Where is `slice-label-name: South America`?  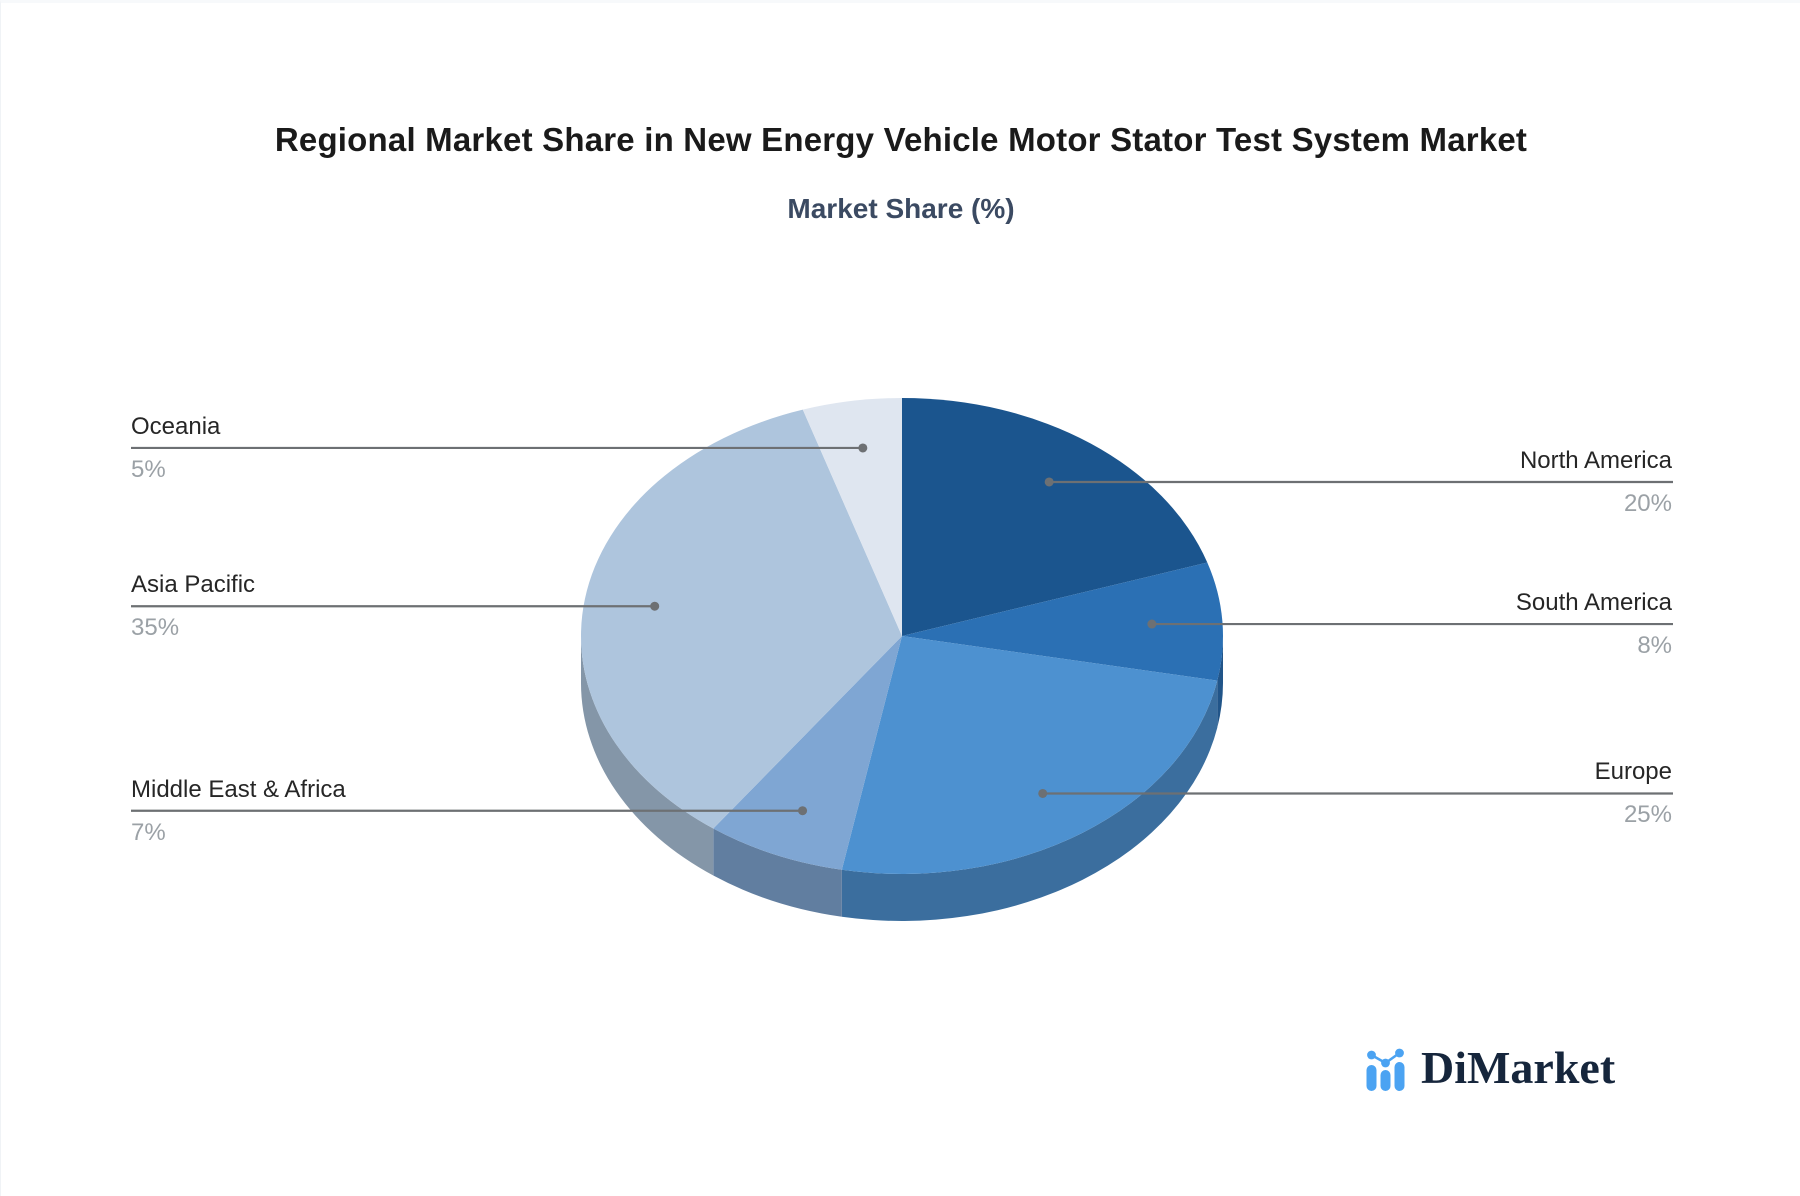
slice-label-name: South America is located at coordinates (1593, 603).